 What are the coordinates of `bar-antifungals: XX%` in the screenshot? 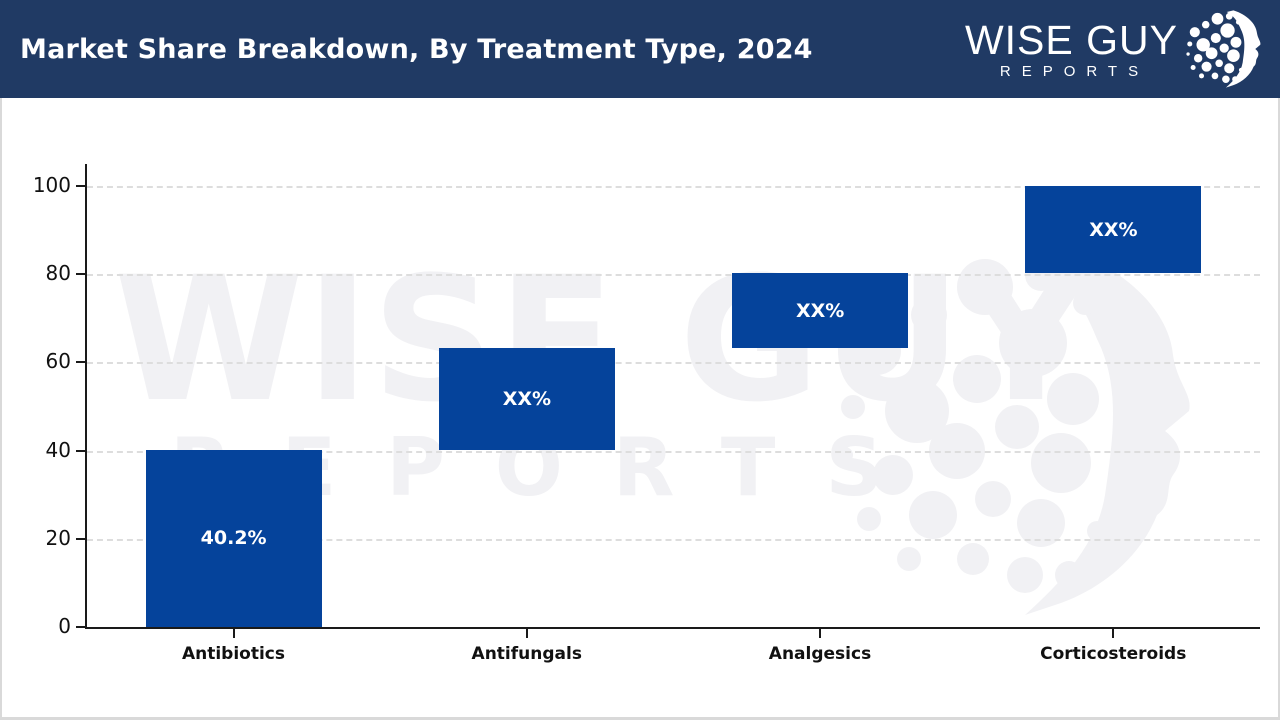 It's located at (526, 399).